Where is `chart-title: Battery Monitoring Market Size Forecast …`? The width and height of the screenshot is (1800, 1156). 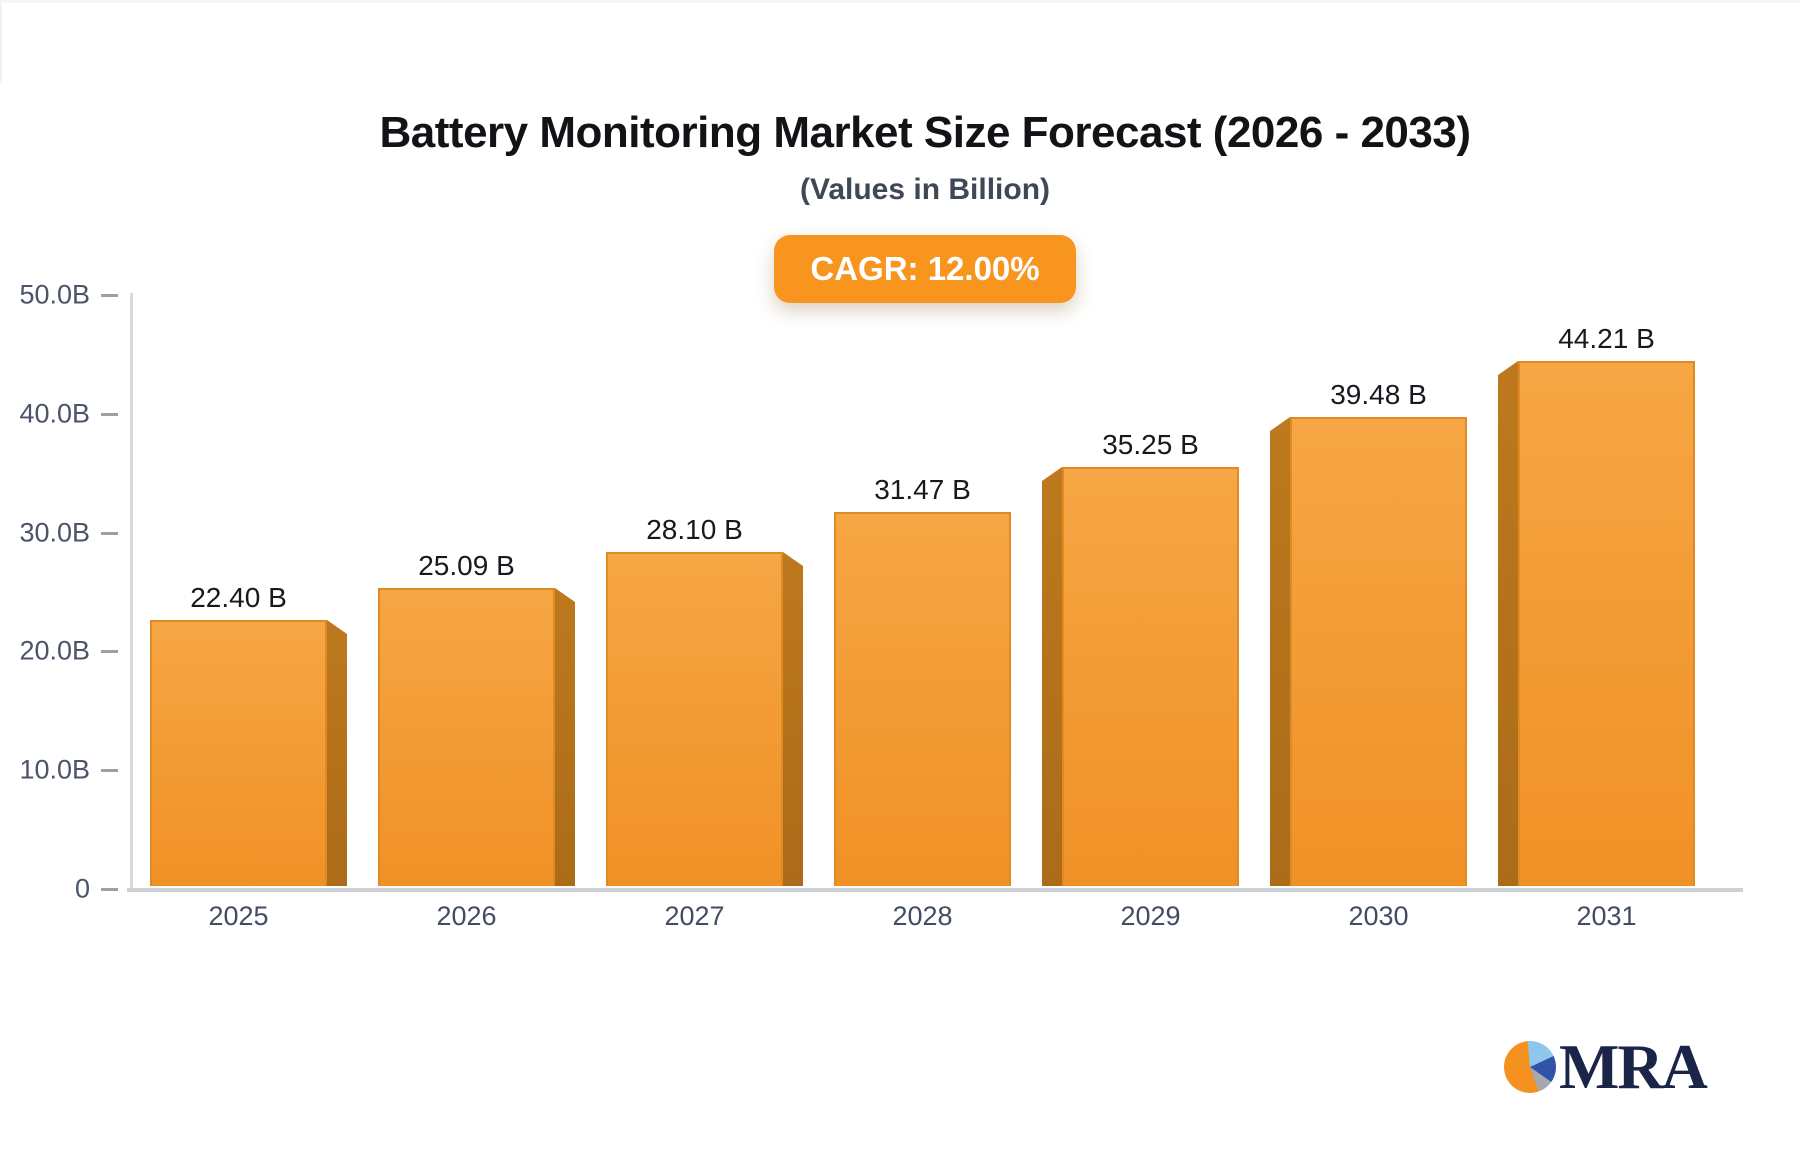 chart-title: Battery Monitoring Market Size Forecast … is located at coordinates (925, 132).